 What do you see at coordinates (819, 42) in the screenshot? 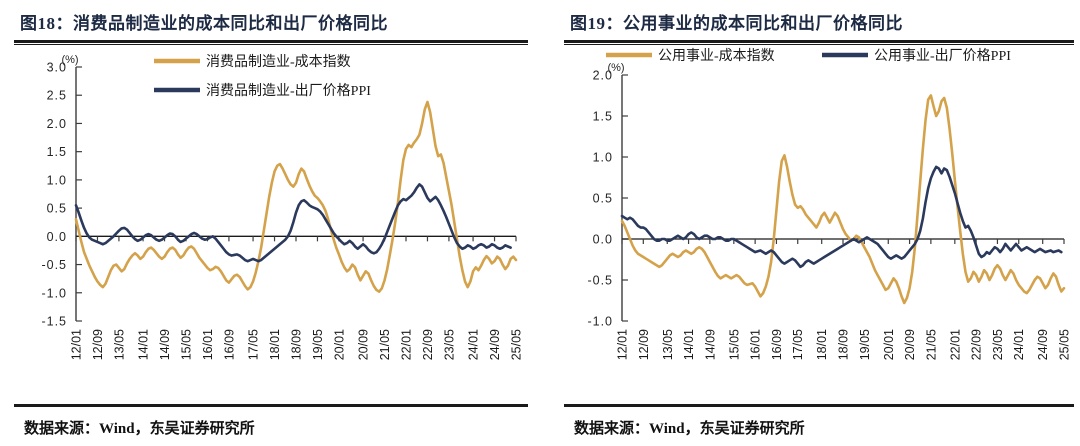
I see `figure-19-top-rule` at bounding box center [819, 42].